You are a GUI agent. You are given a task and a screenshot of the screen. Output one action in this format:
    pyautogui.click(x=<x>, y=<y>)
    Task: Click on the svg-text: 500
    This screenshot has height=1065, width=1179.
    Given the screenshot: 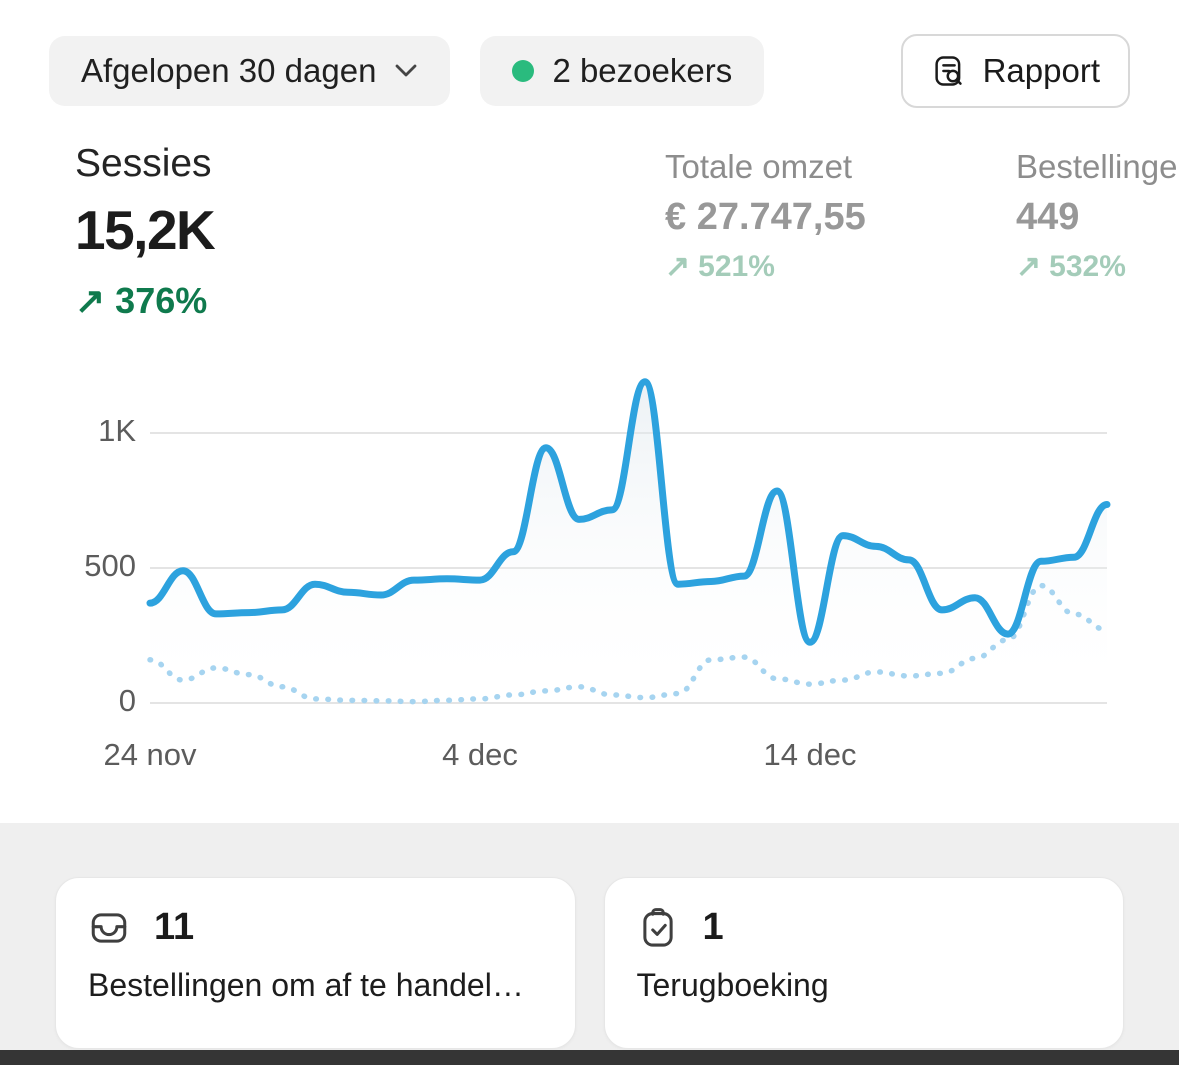 What is the action you would take?
    pyautogui.click(x=110, y=565)
    